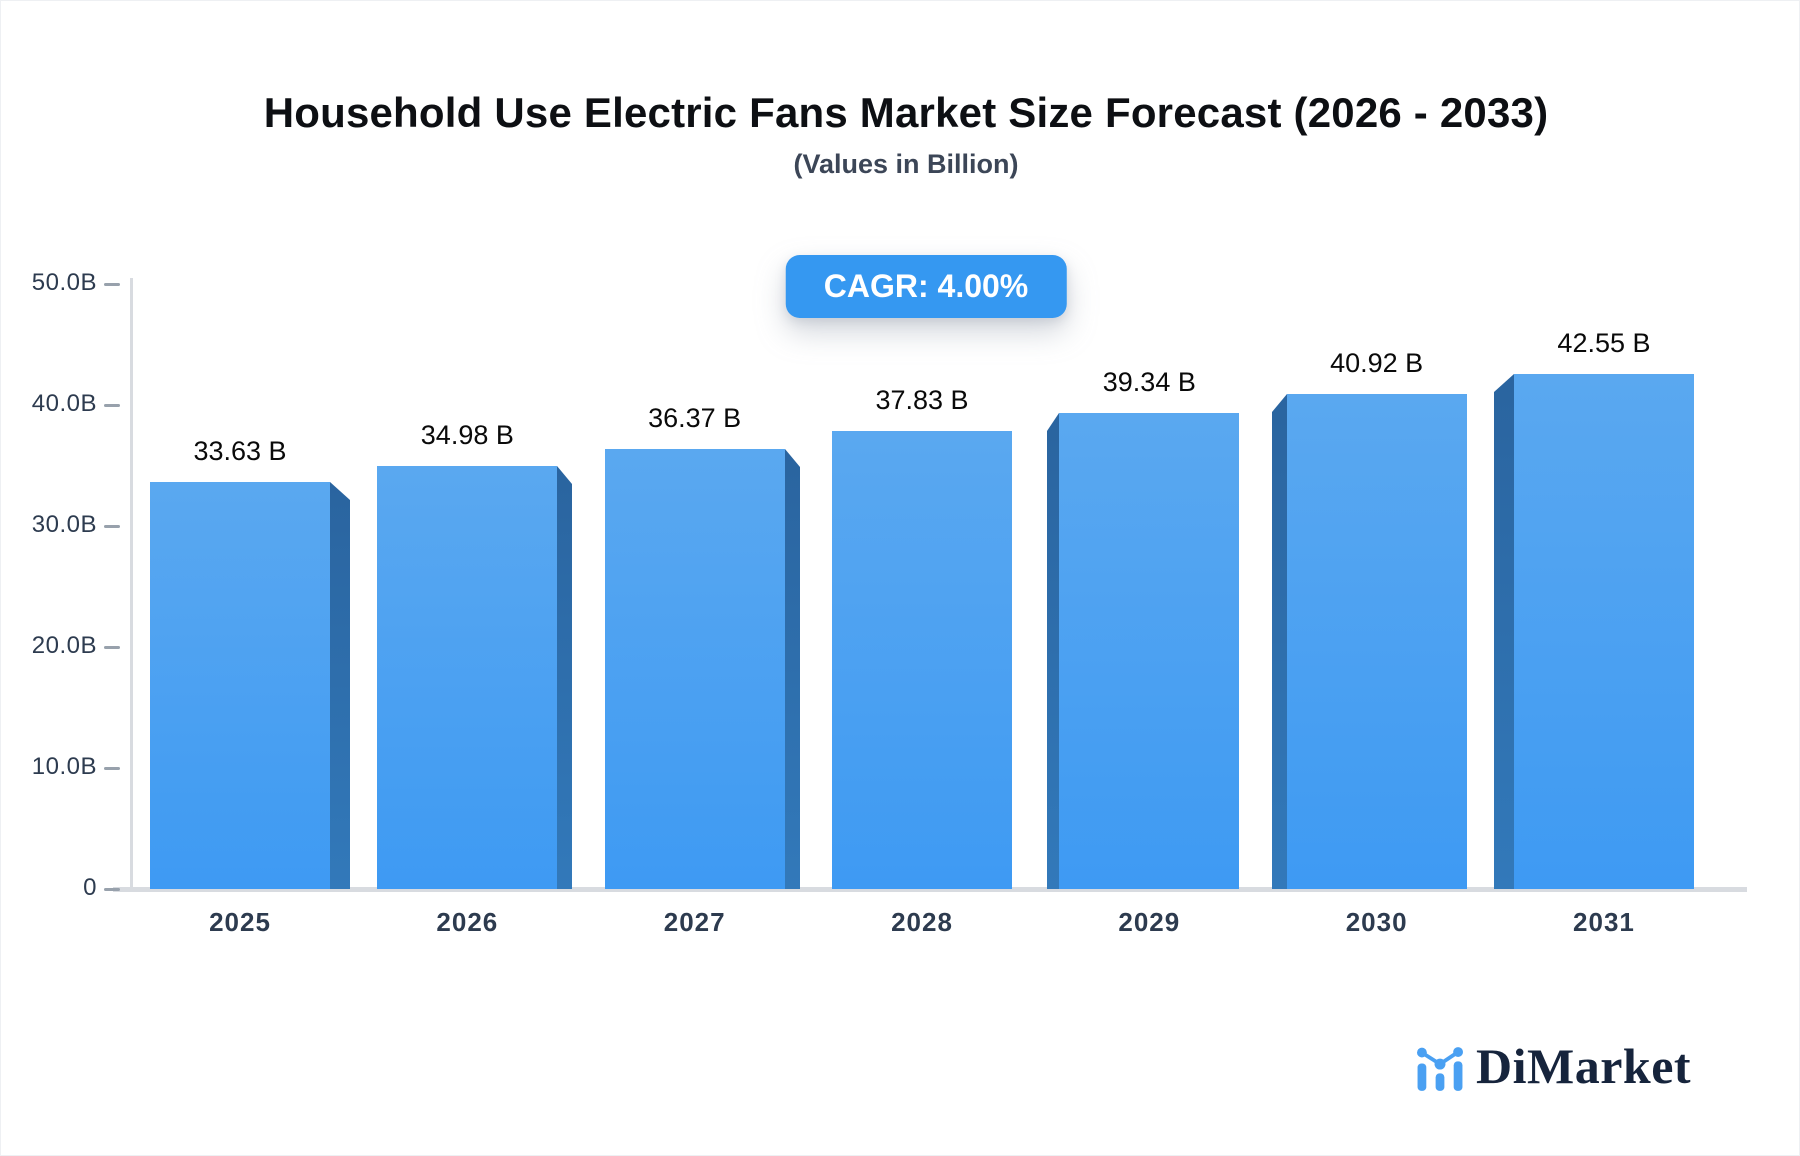 Image resolution: width=1800 pixels, height=1156 pixels. What do you see at coordinates (467, 435) in the screenshot?
I see `bar-value-label: 34.98 B` at bounding box center [467, 435].